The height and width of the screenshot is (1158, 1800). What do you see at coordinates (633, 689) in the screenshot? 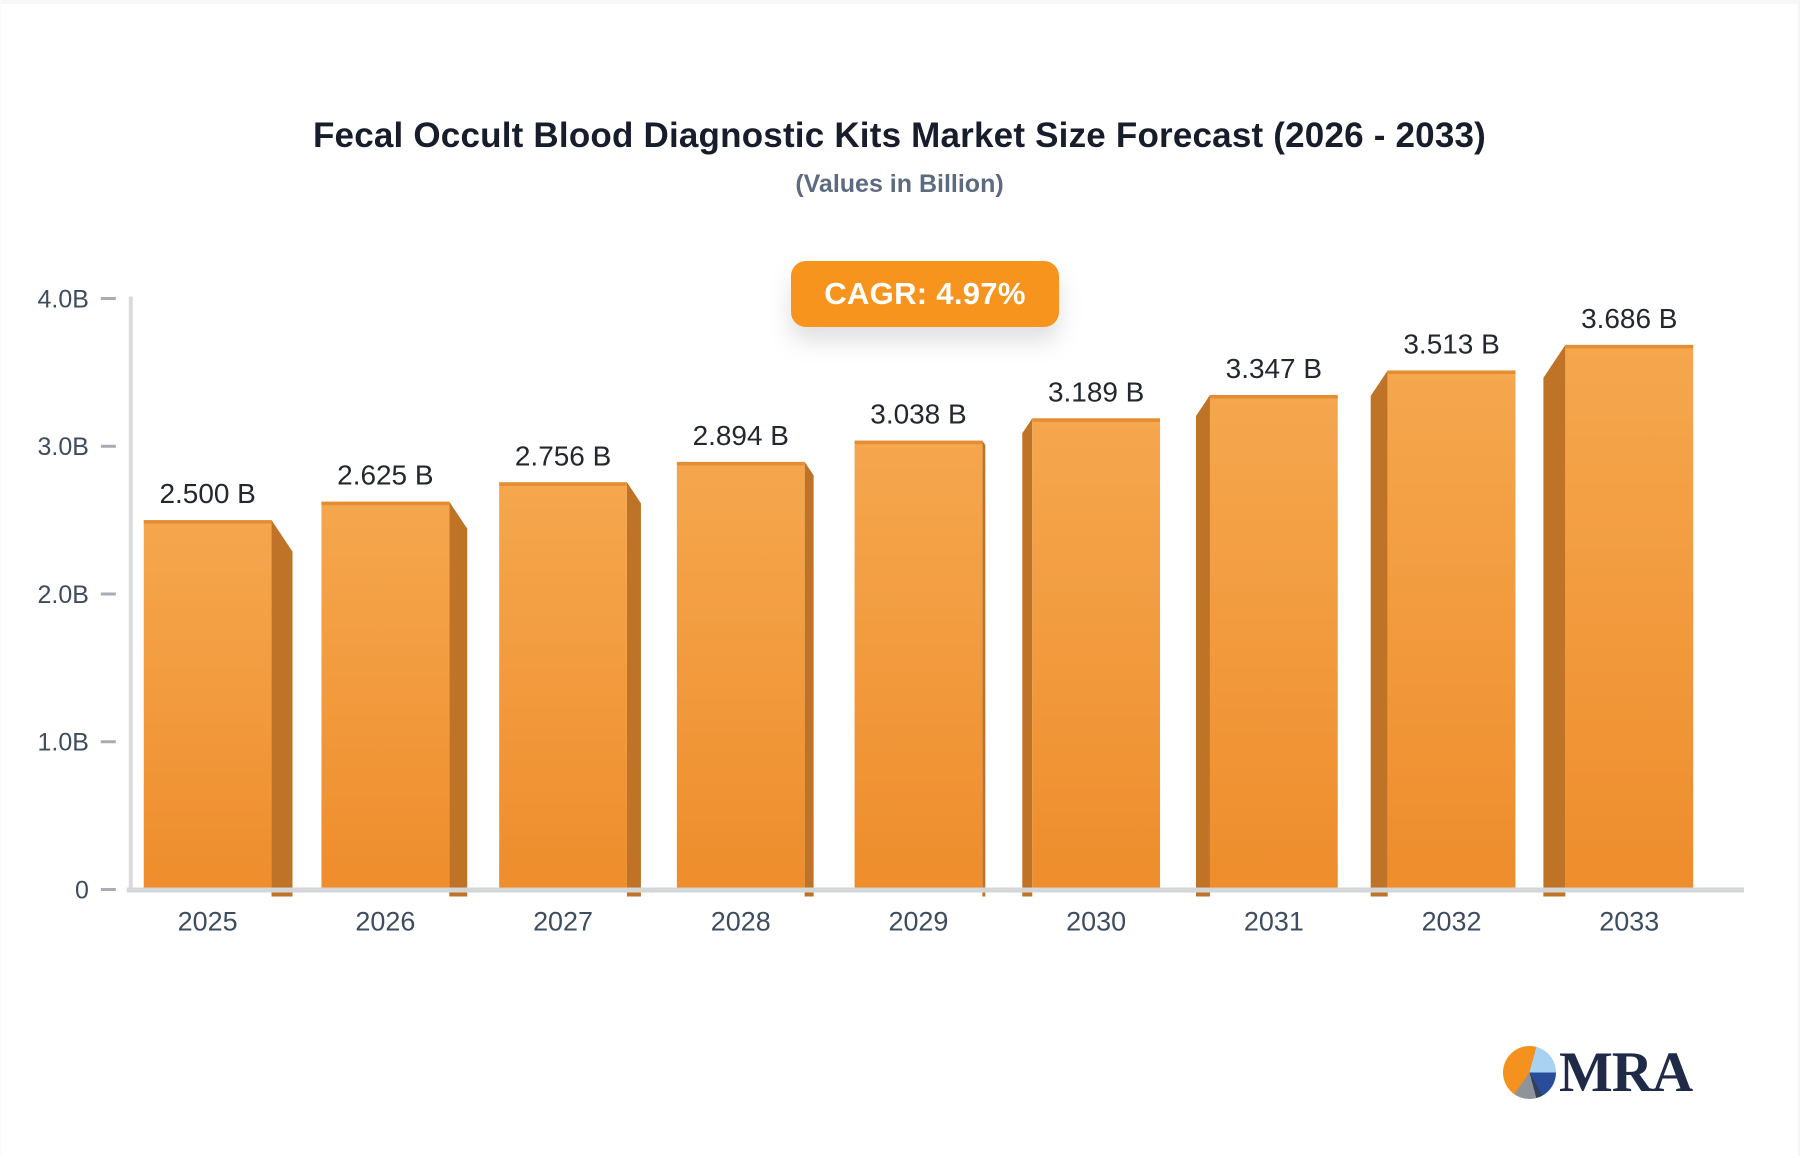
I see `bar-side-2027` at bounding box center [633, 689].